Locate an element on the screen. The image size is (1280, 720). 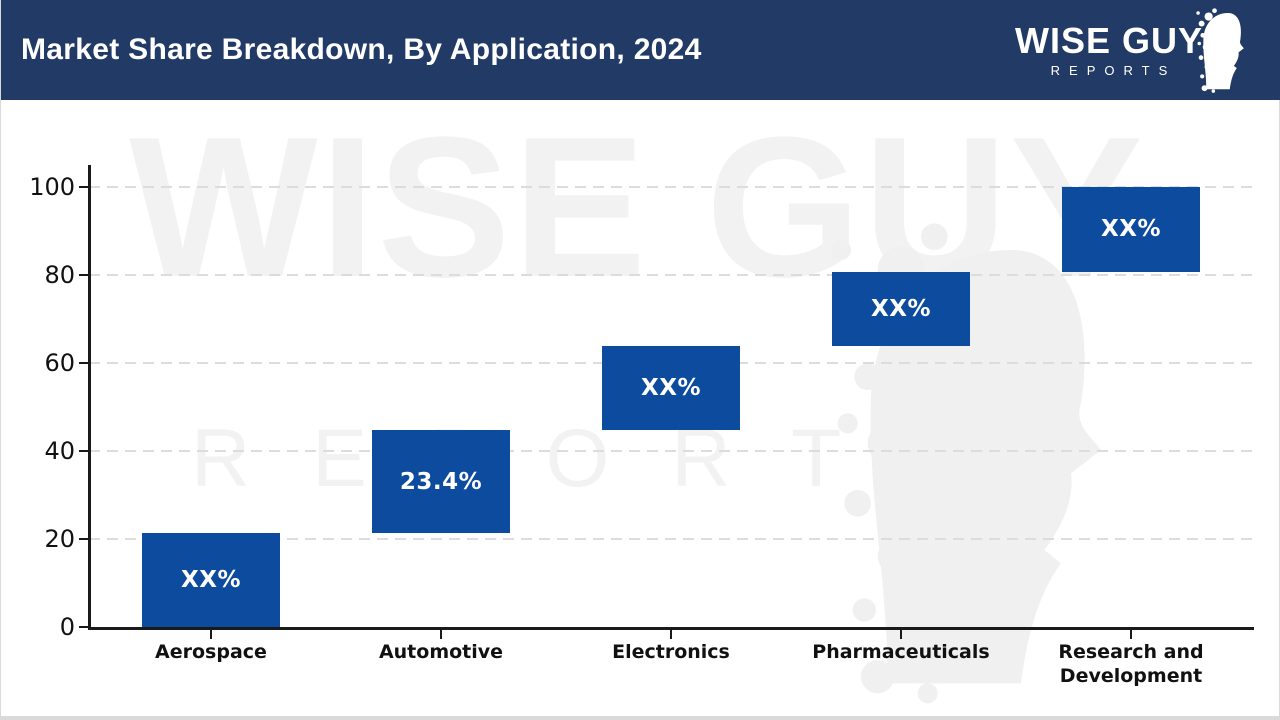
watermark-head-icon is located at coordinates (966, 463).